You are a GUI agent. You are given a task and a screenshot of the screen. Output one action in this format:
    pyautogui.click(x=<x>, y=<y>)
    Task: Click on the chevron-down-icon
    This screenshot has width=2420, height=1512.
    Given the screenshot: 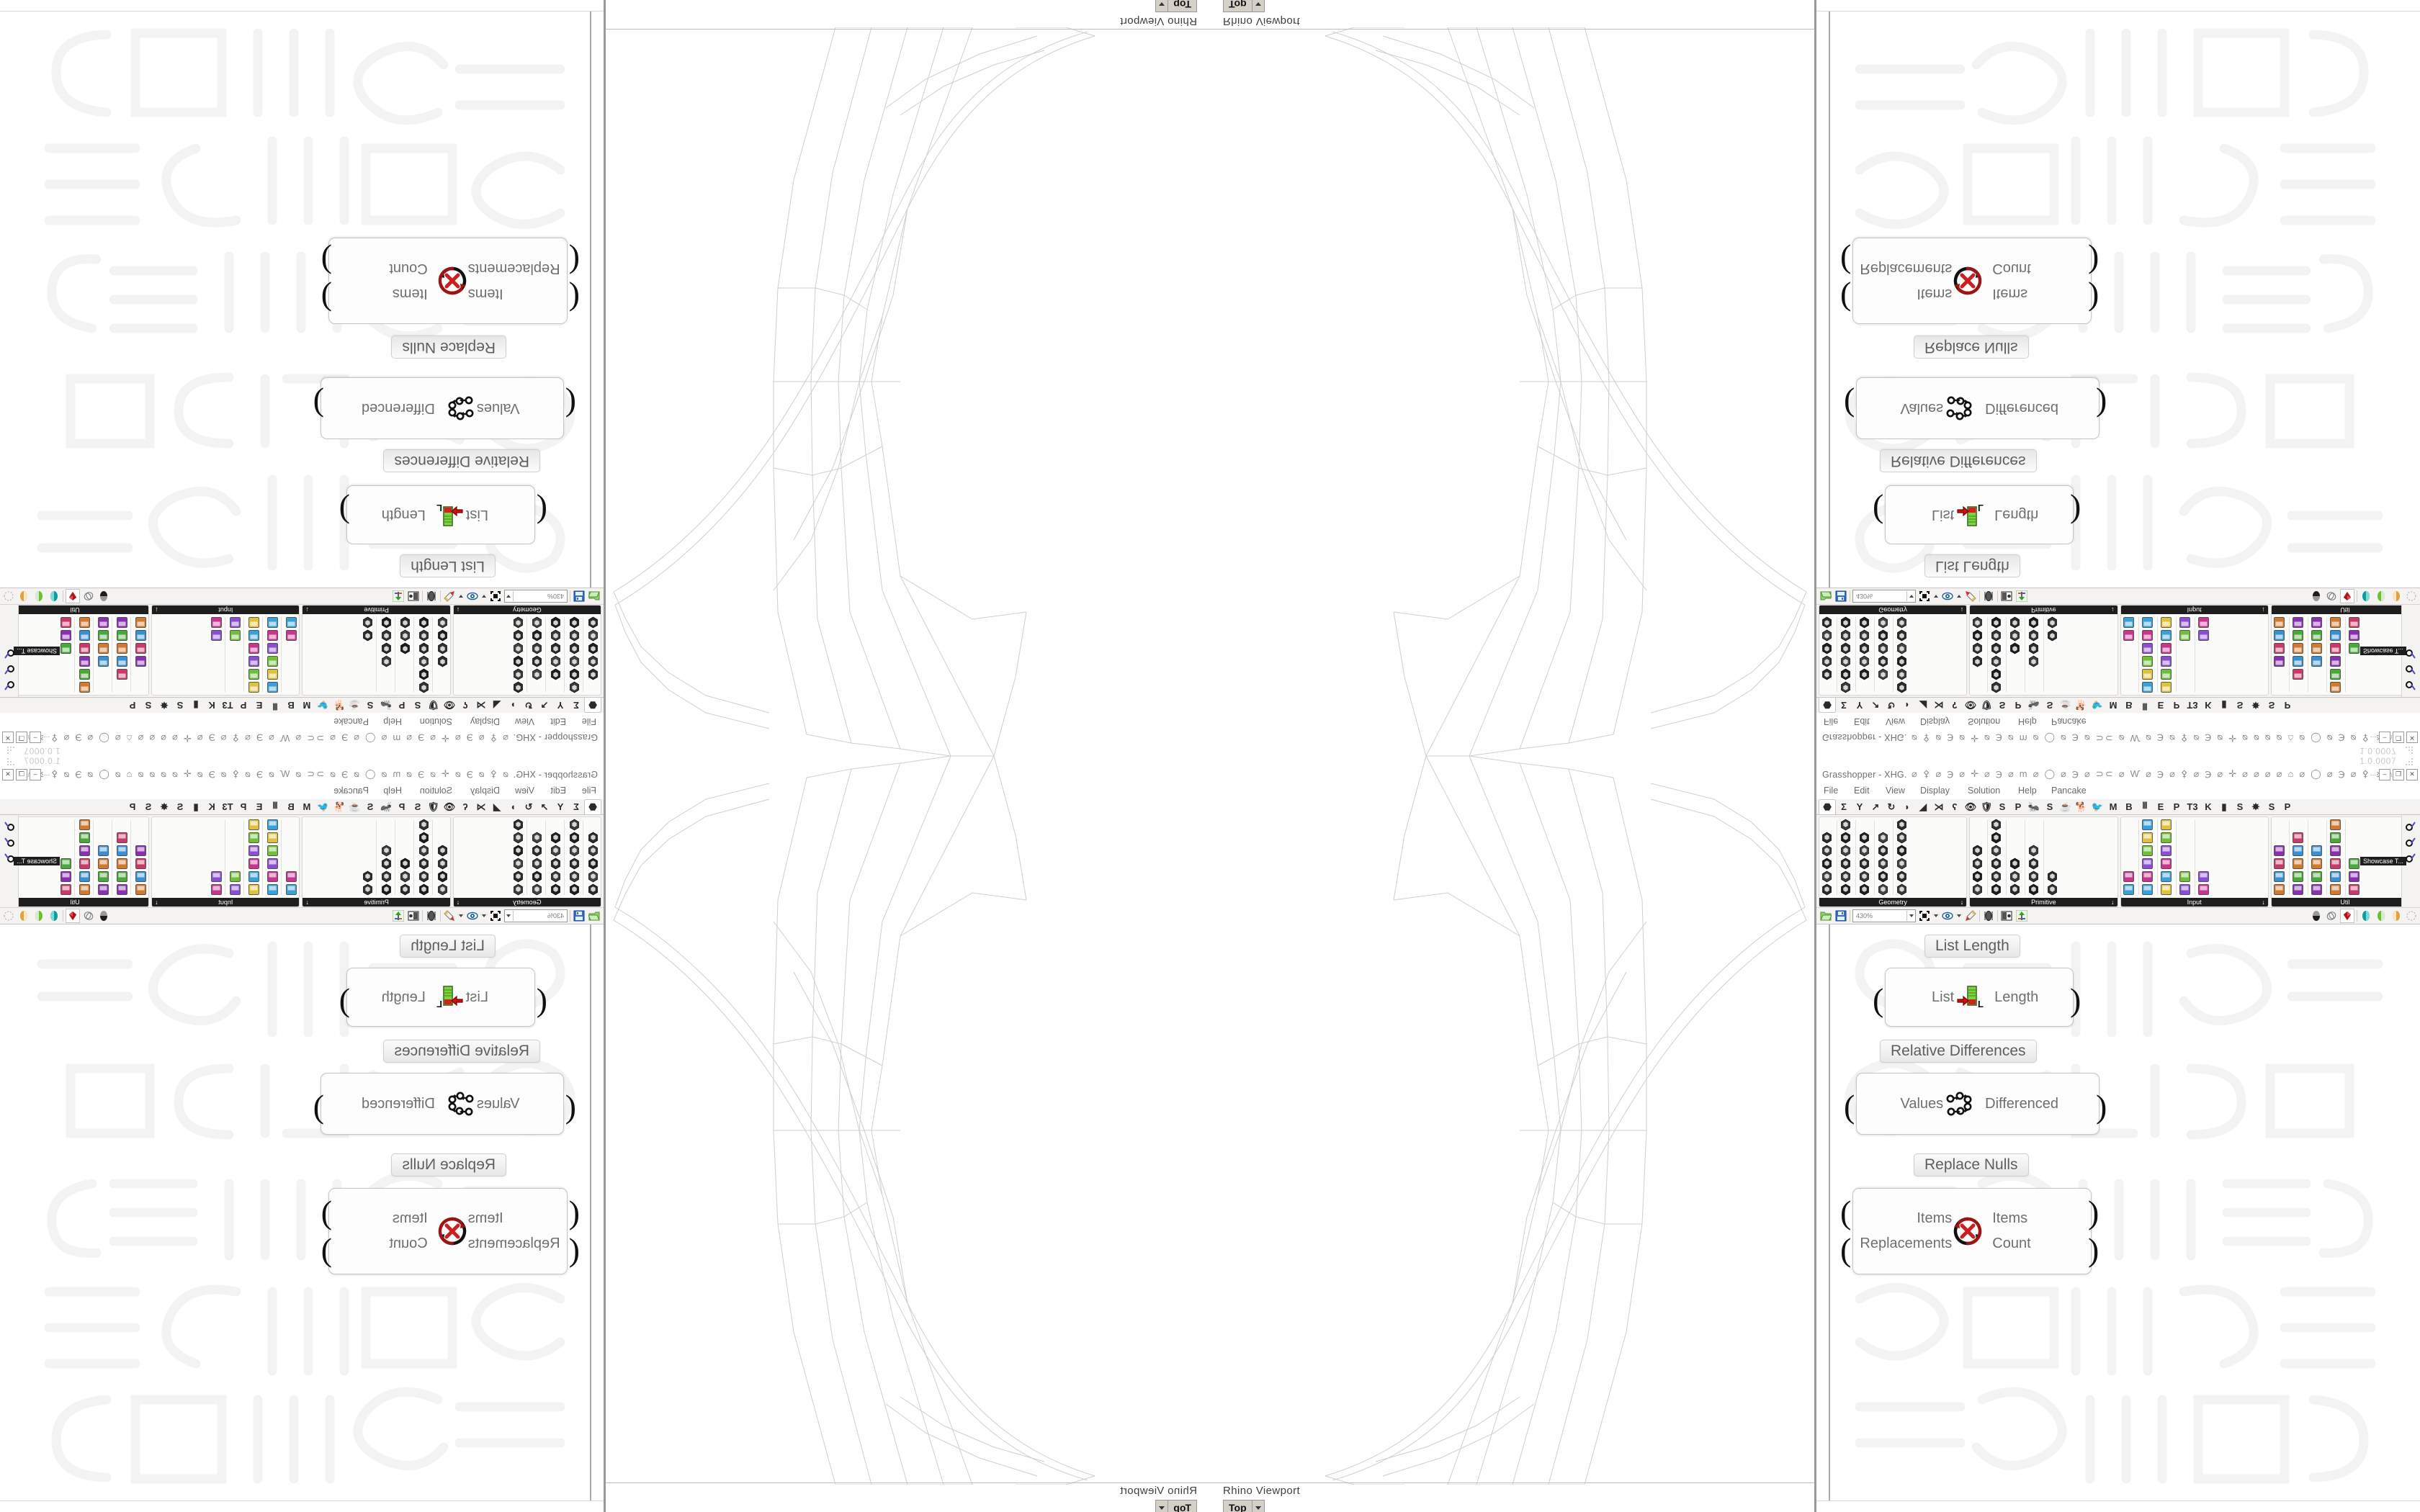 What is the action you would take?
    pyautogui.click(x=1910, y=596)
    